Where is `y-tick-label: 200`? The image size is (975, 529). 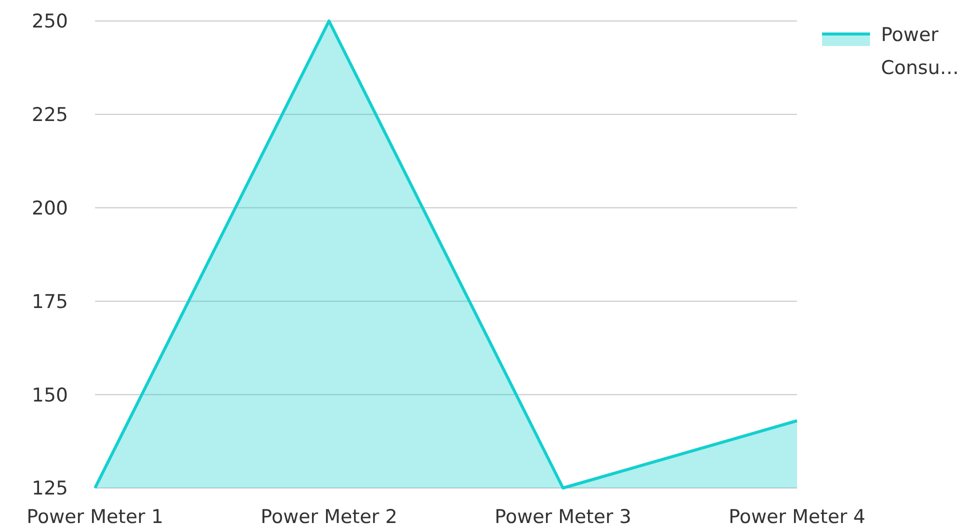
y-tick-label: 200 is located at coordinates (50, 208).